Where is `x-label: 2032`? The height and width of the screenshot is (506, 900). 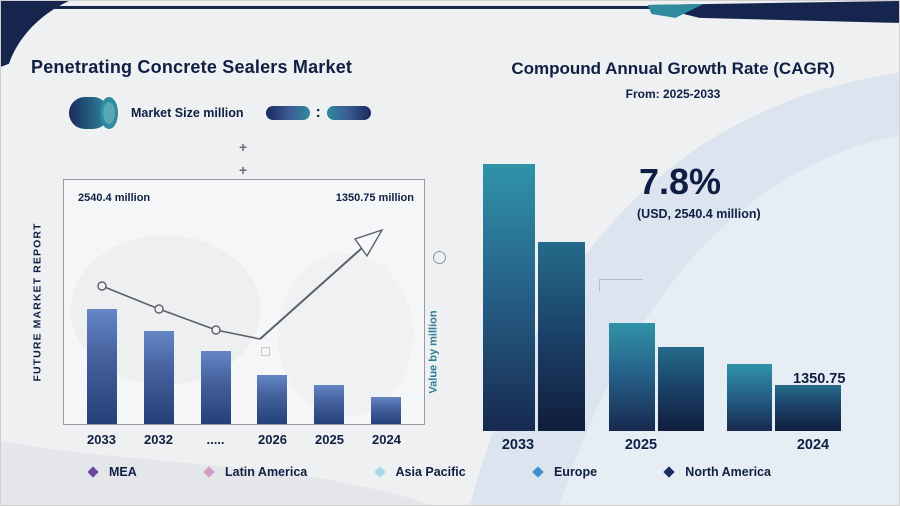 x-label: 2032 is located at coordinates (158, 439).